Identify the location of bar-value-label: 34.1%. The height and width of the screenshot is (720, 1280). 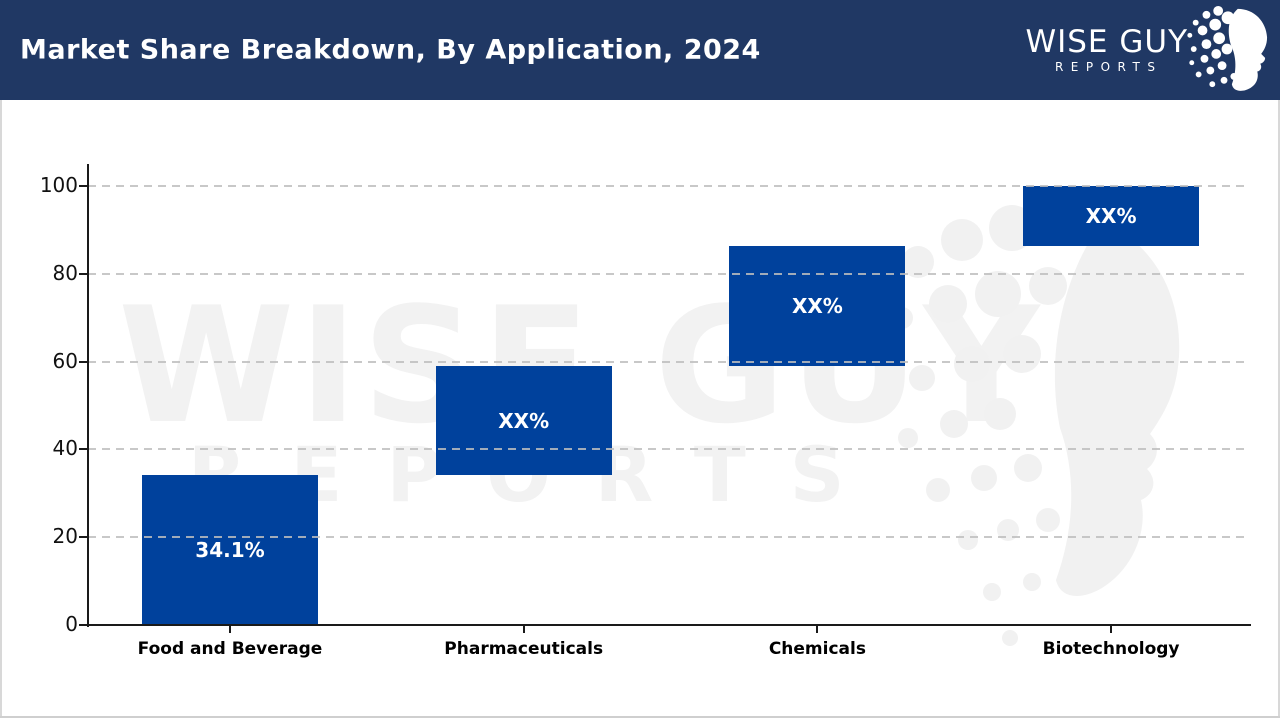
(230, 550).